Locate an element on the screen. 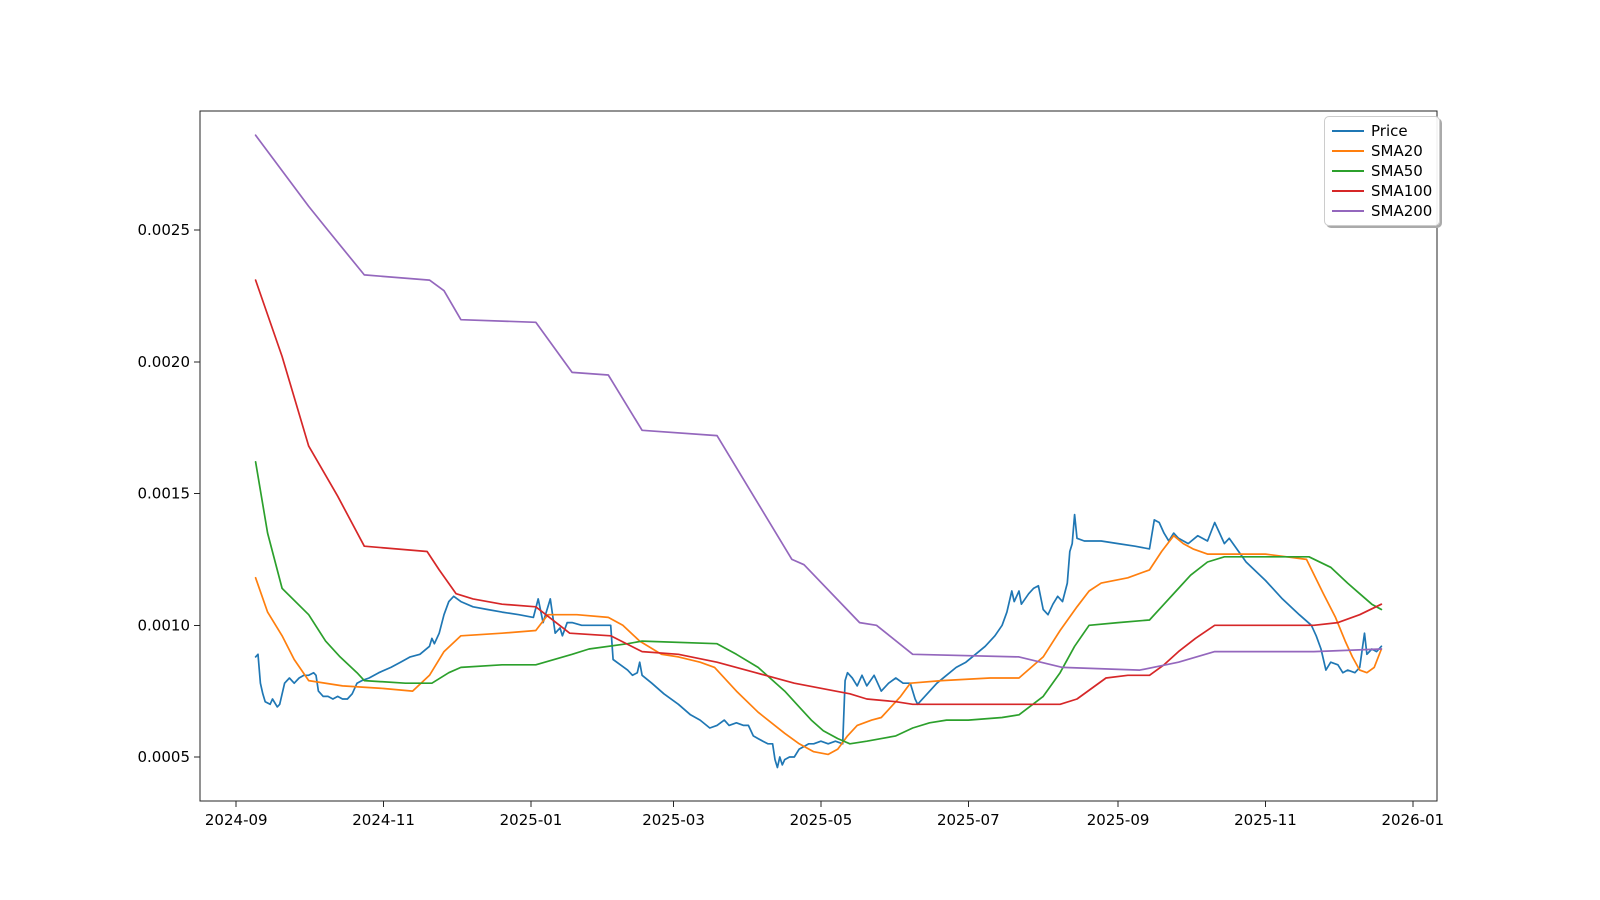  y-tick-label: 0.0015 is located at coordinates (164, 494).